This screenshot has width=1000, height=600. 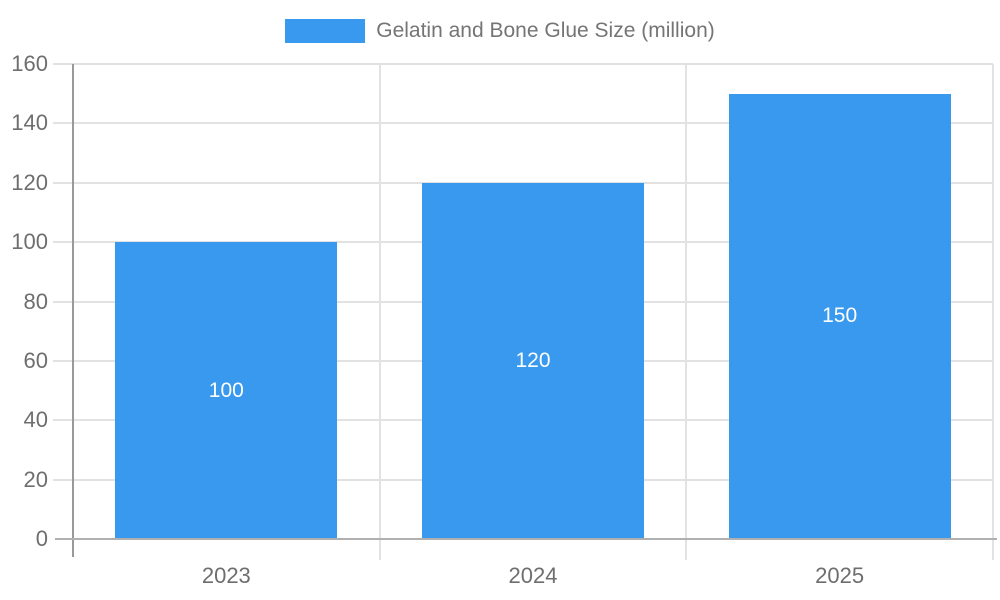 I want to click on y-axis-tick-label-20: 20, so click(x=35, y=479).